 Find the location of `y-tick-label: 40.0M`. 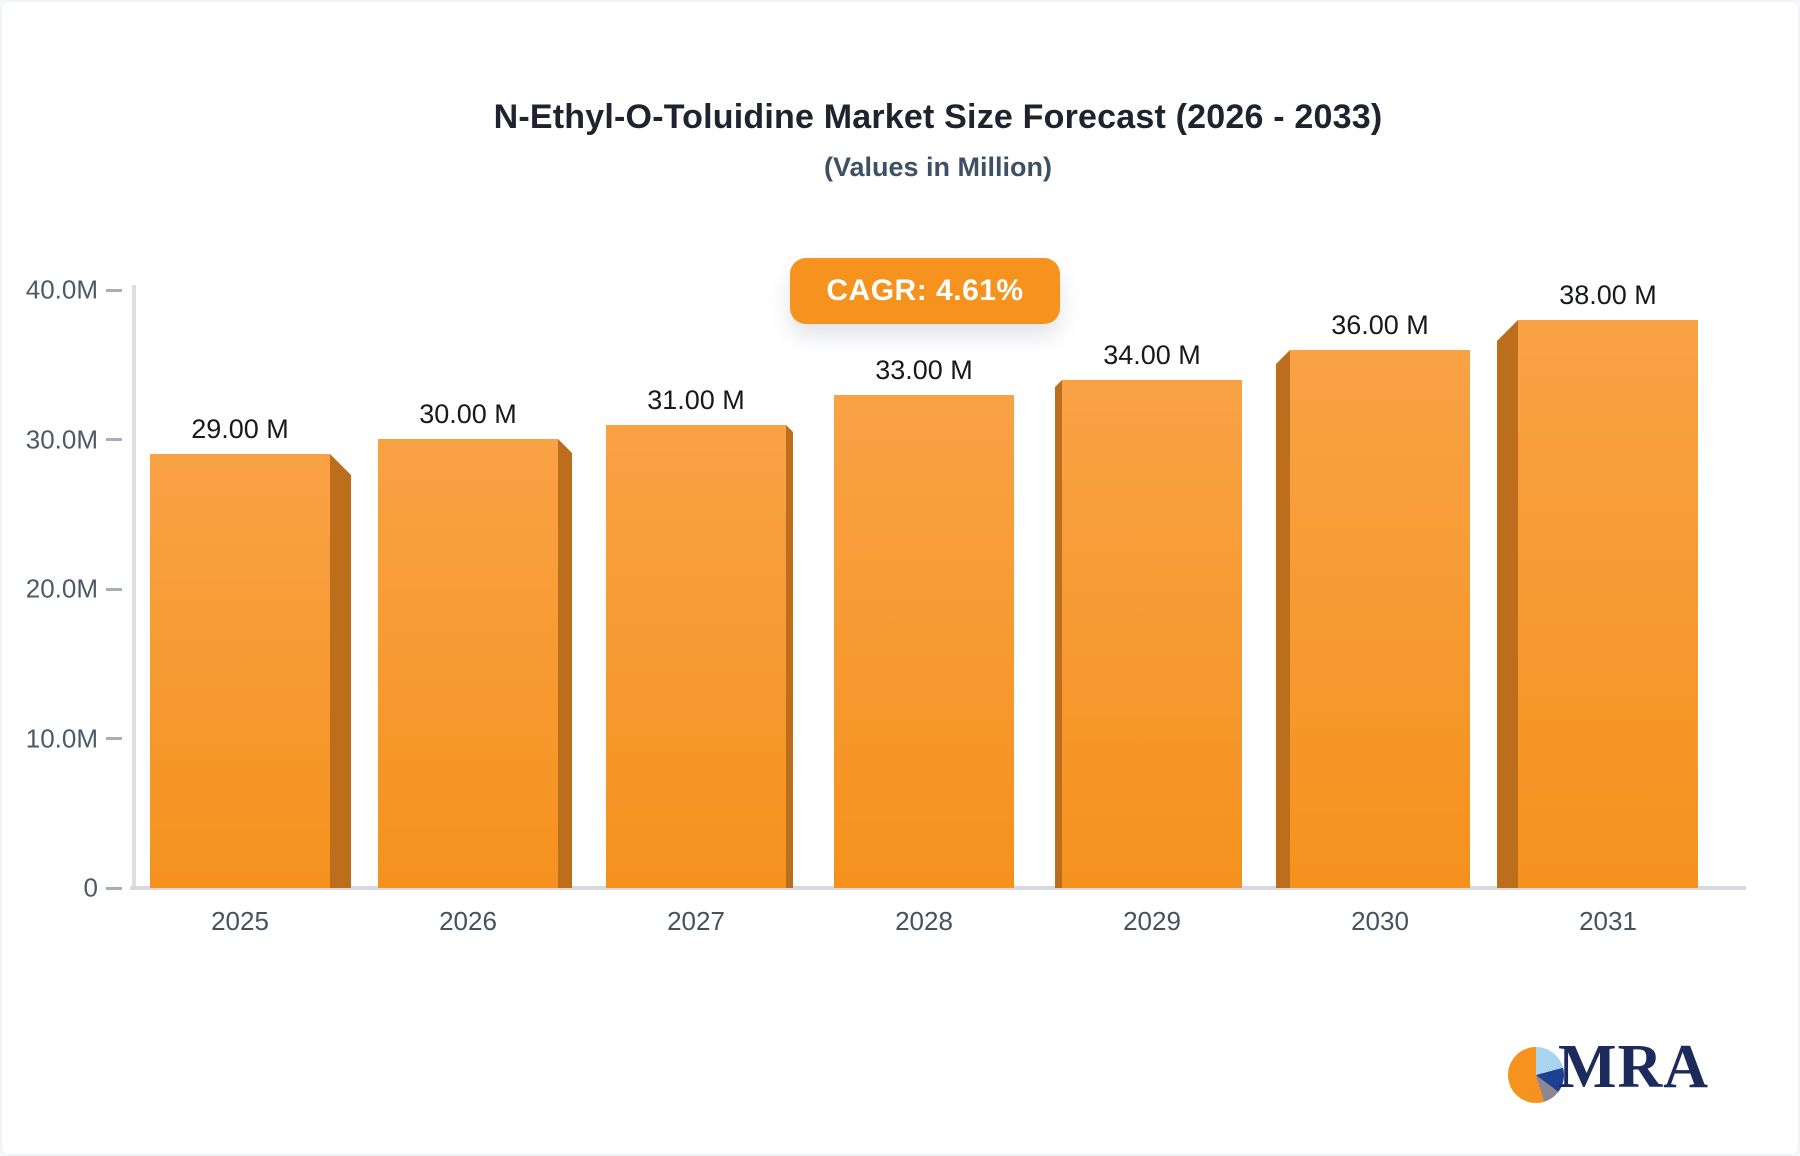

y-tick-label: 40.0M is located at coordinates (61, 289).